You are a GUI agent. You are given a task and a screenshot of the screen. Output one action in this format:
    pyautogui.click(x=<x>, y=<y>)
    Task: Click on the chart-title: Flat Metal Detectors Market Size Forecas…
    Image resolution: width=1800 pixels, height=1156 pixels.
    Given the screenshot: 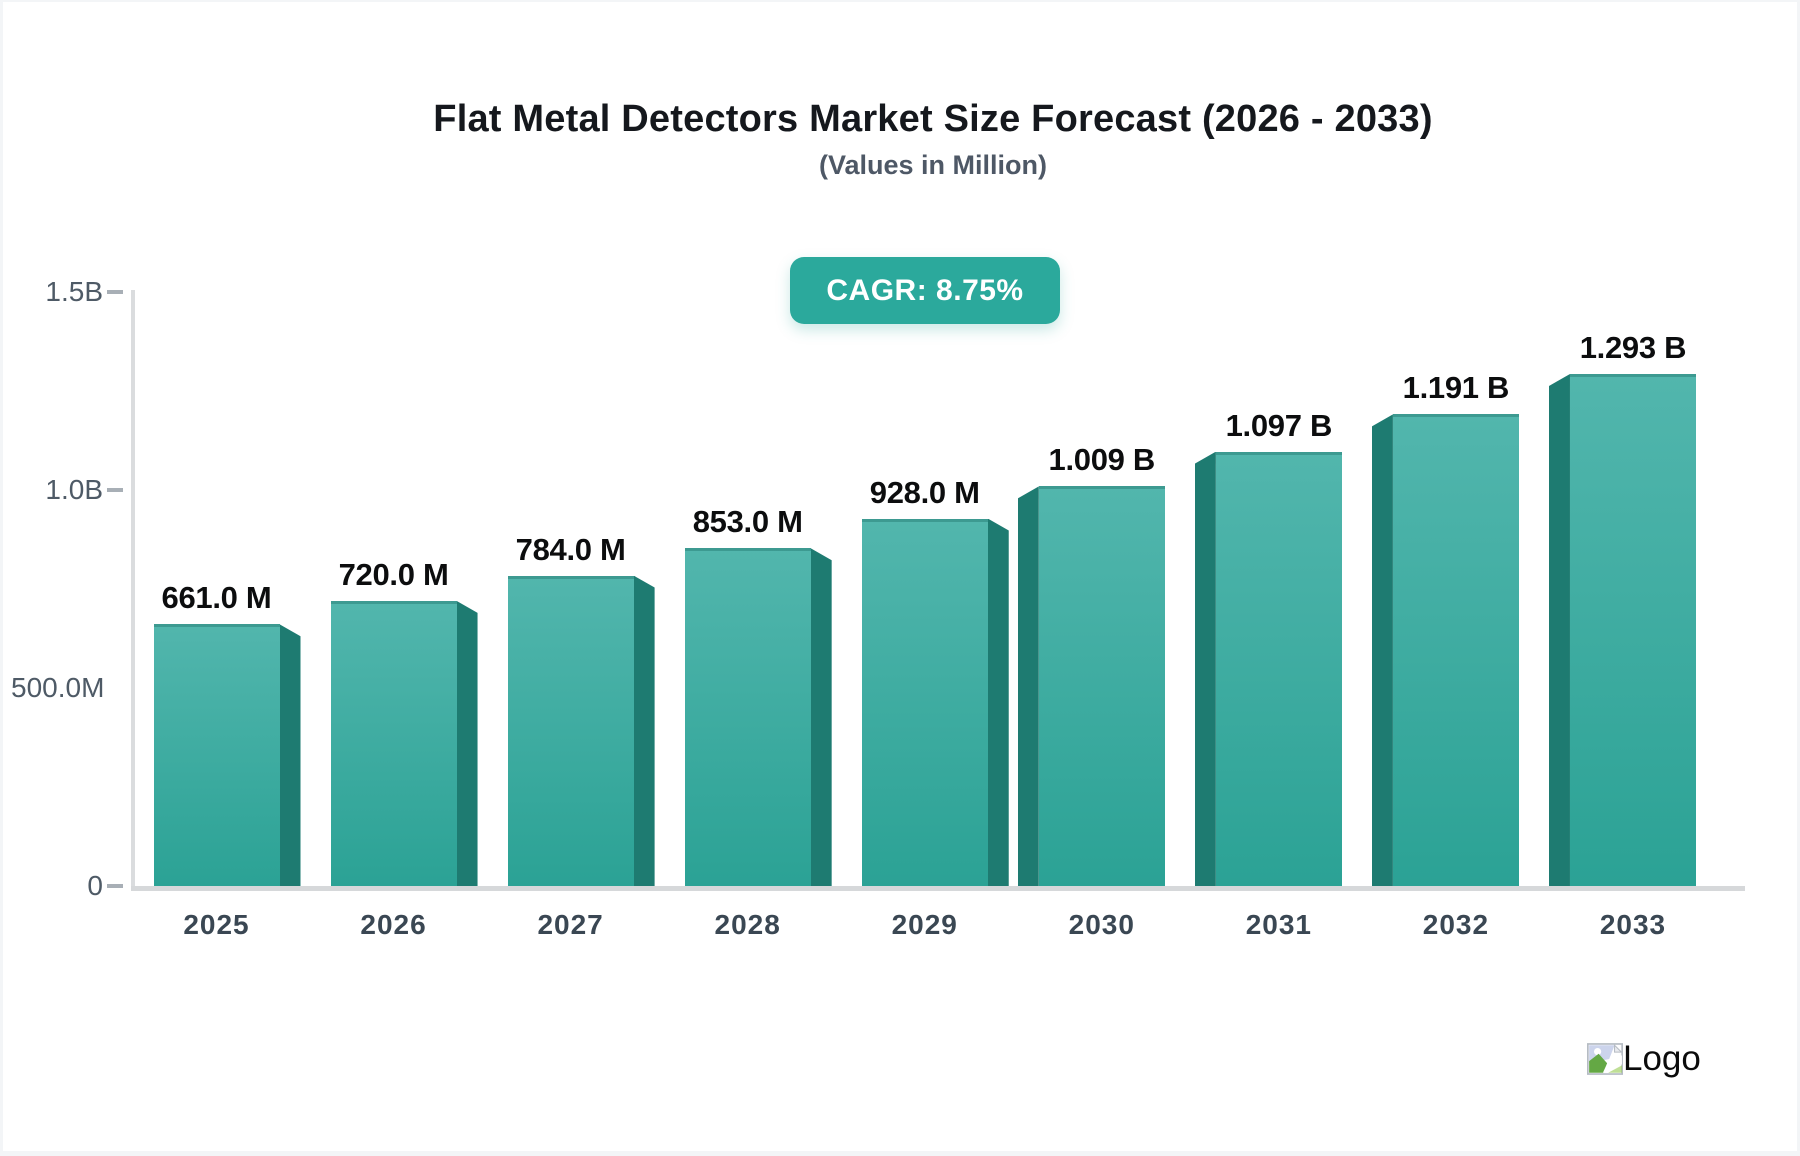 What is the action you would take?
    pyautogui.click(x=933, y=119)
    